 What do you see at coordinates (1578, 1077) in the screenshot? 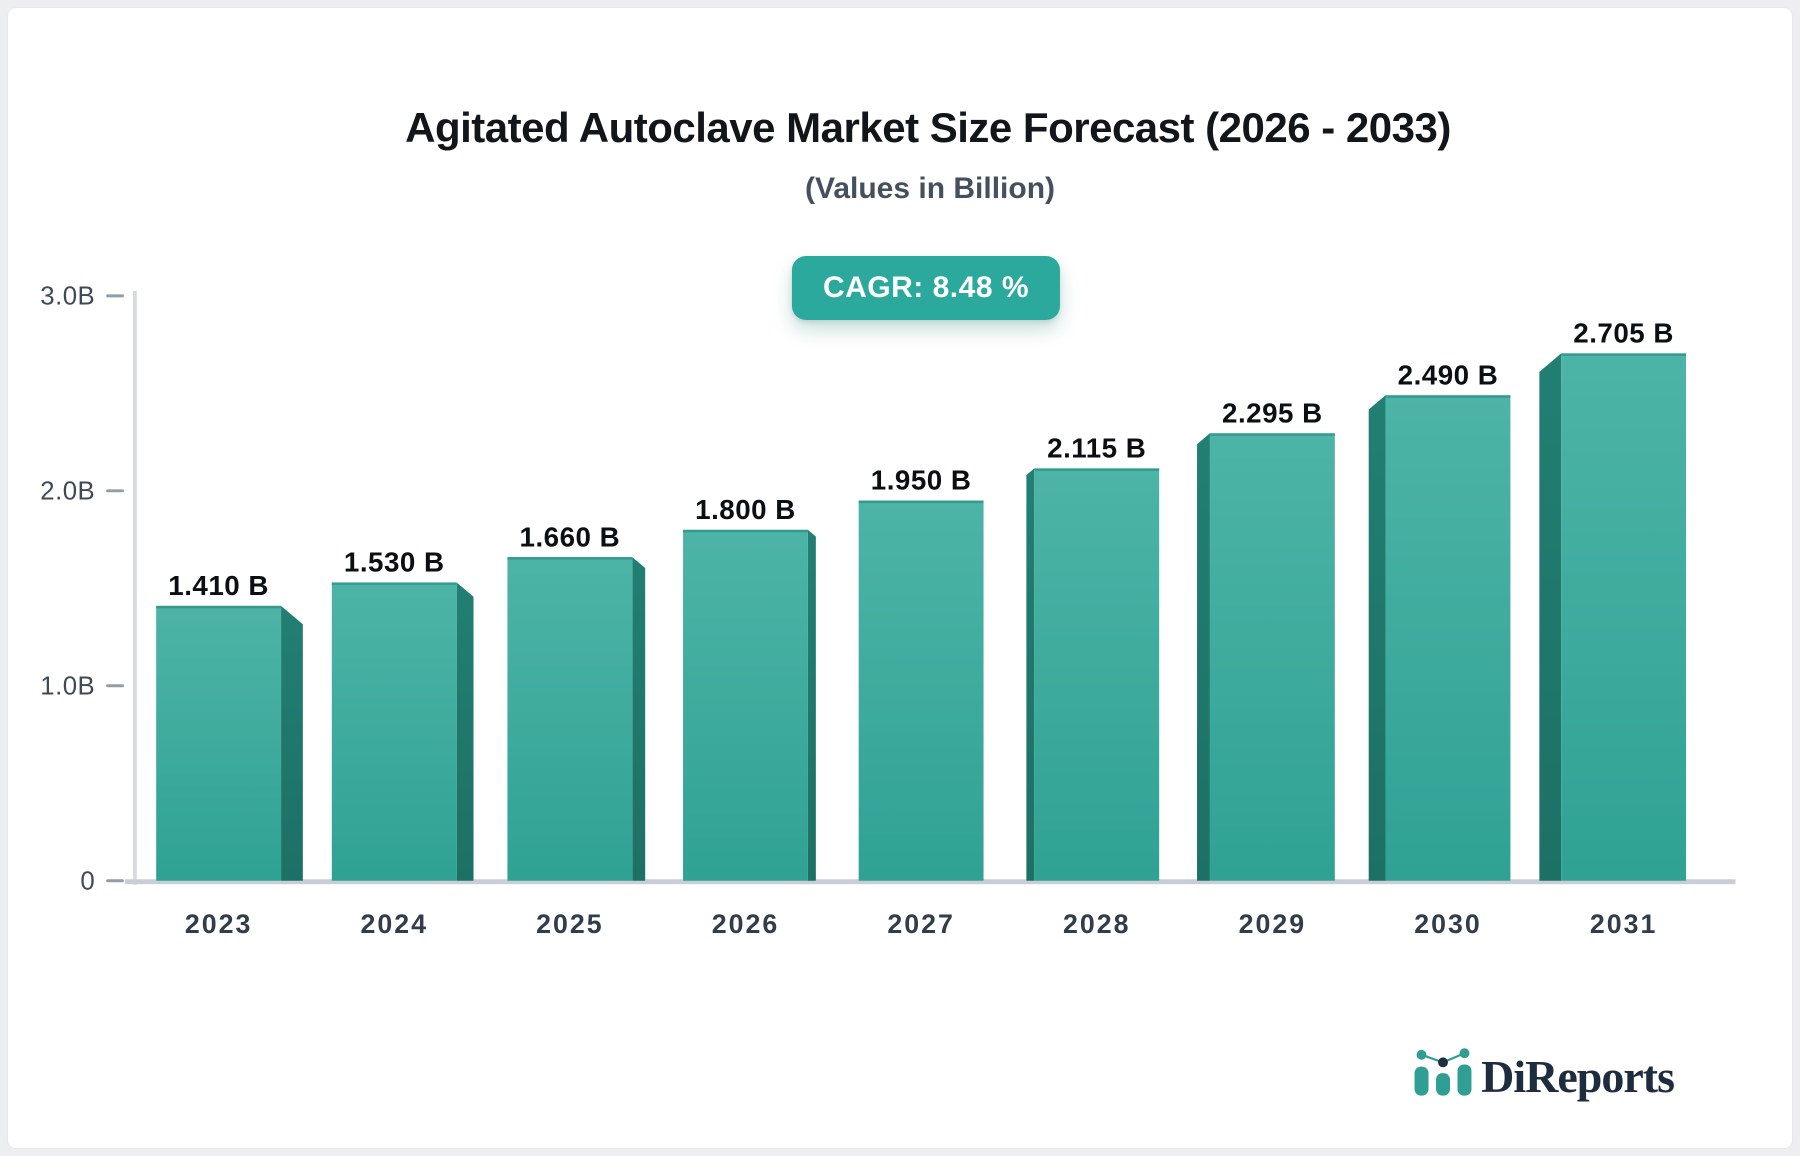
I see `logo-text: DiReports` at bounding box center [1578, 1077].